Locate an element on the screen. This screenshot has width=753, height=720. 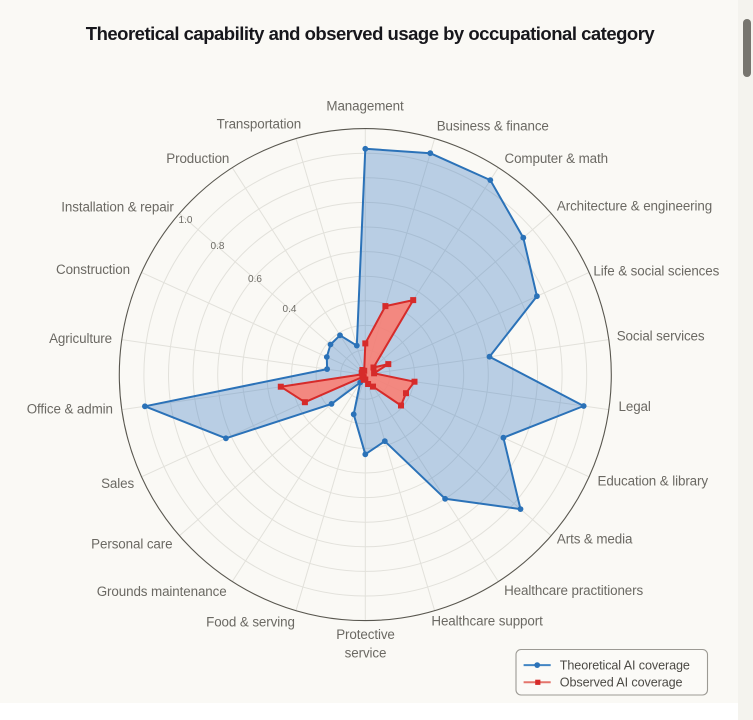
svg-text: Observed AI coverage is located at coordinates (621, 683).